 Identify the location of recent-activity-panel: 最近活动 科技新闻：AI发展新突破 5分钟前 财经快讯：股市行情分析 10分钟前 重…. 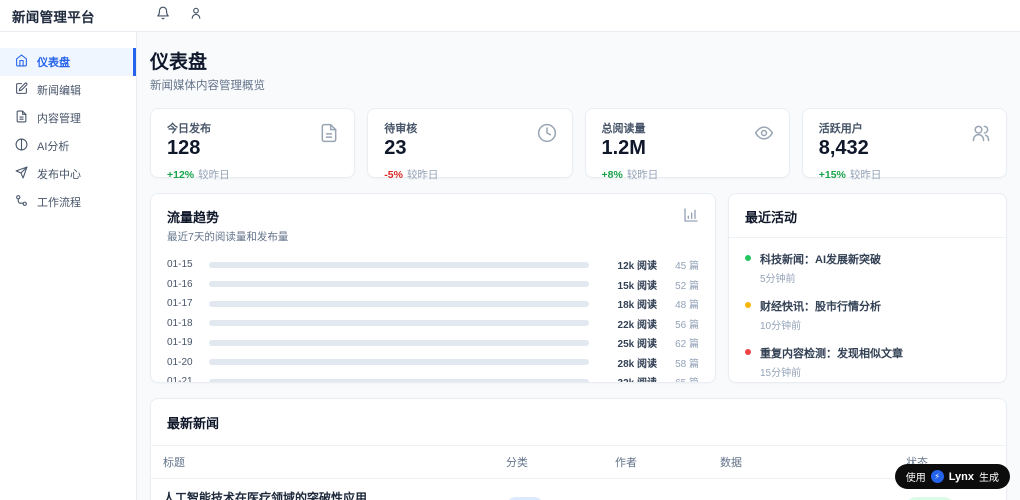
(867, 288).